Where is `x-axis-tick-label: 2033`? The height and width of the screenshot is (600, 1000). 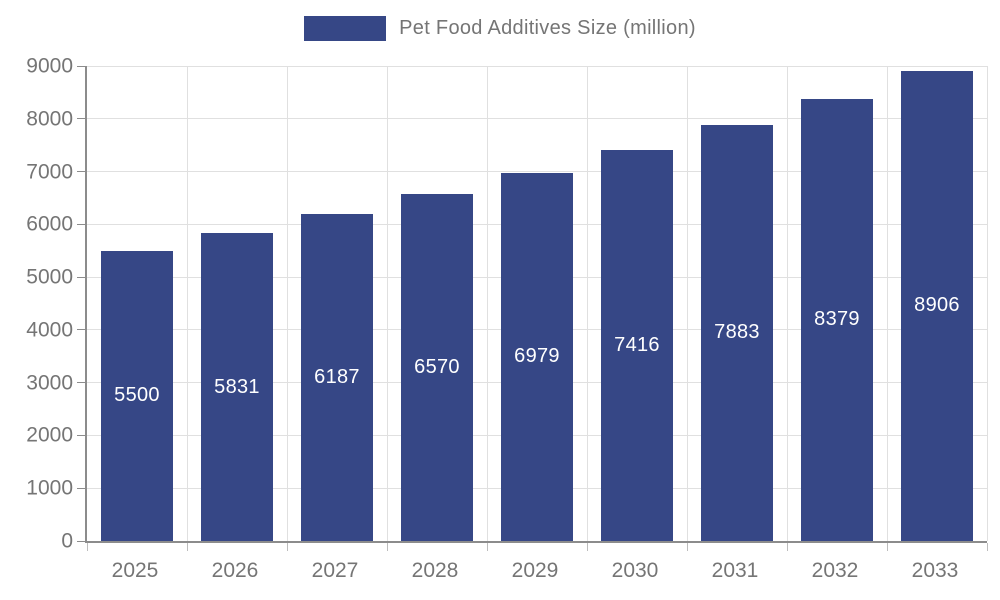
x-axis-tick-label: 2033 is located at coordinates (935, 570).